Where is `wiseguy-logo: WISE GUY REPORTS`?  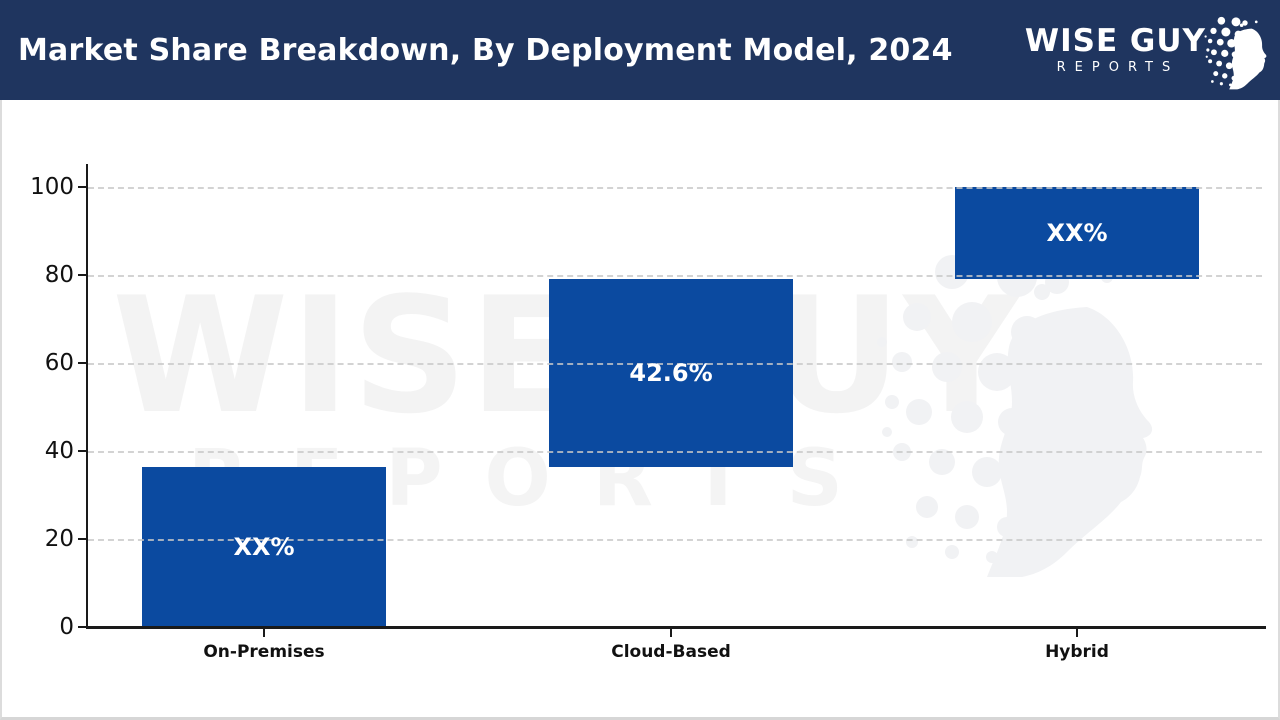
wiseguy-logo: WISE GUY REPORTS is located at coordinates (1148, 50).